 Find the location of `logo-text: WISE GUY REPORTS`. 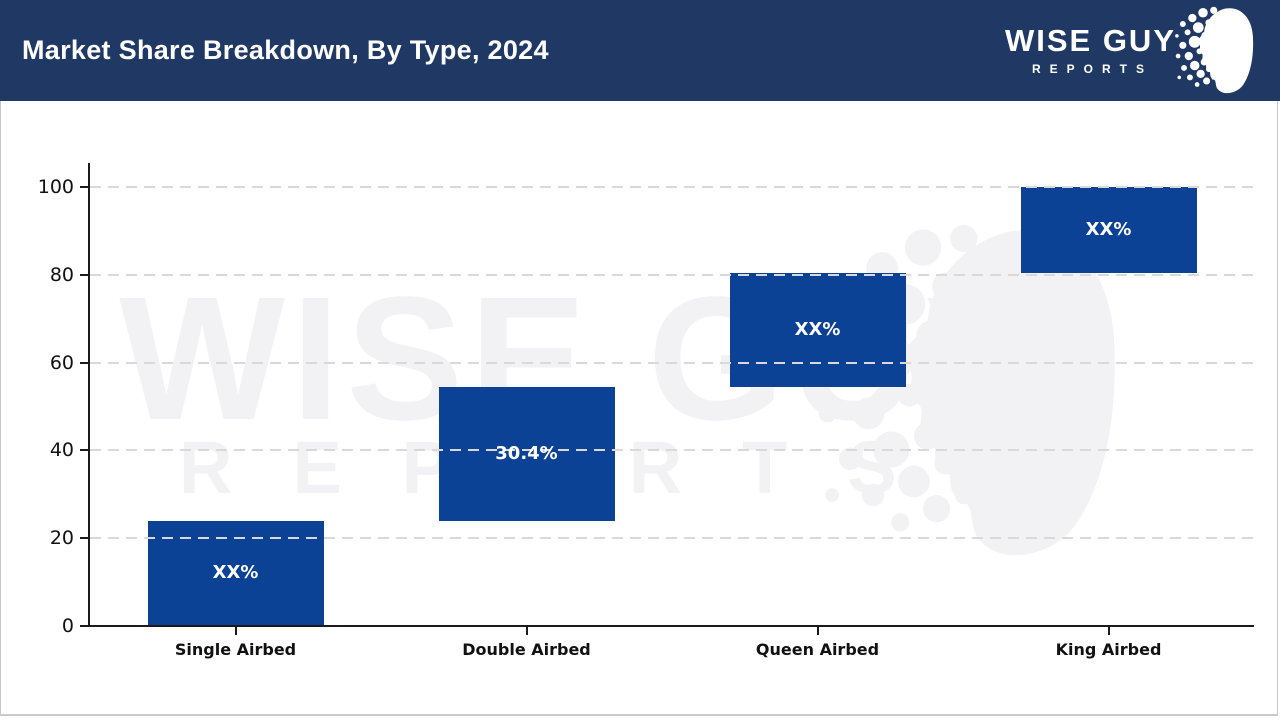

logo-text: WISE GUY REPORTS is located at coordinates (1090, 50).